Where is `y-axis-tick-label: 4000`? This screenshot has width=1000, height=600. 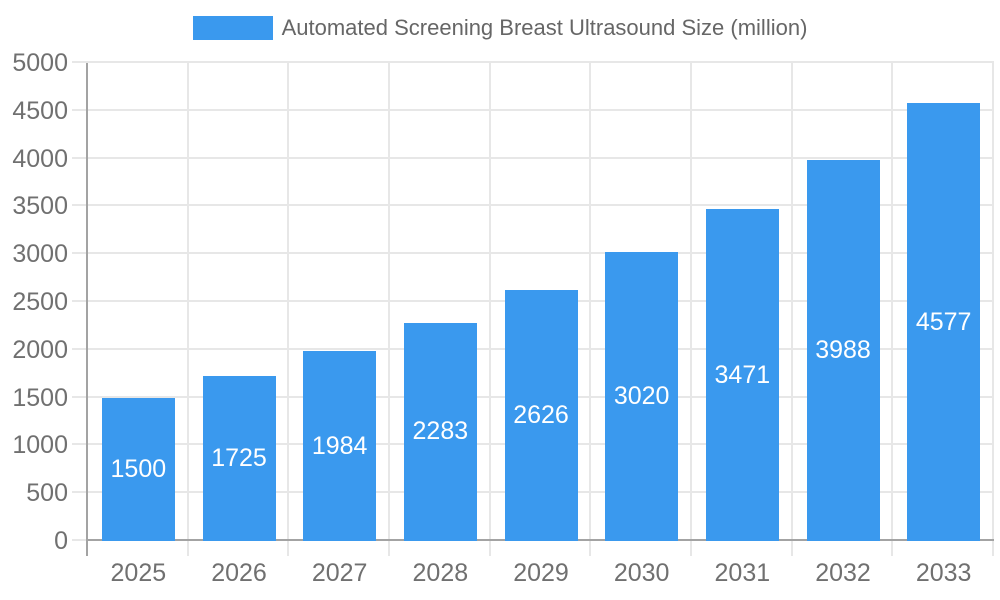 y-axis-tick-label: 4000 is located at coordinates (40, 158).